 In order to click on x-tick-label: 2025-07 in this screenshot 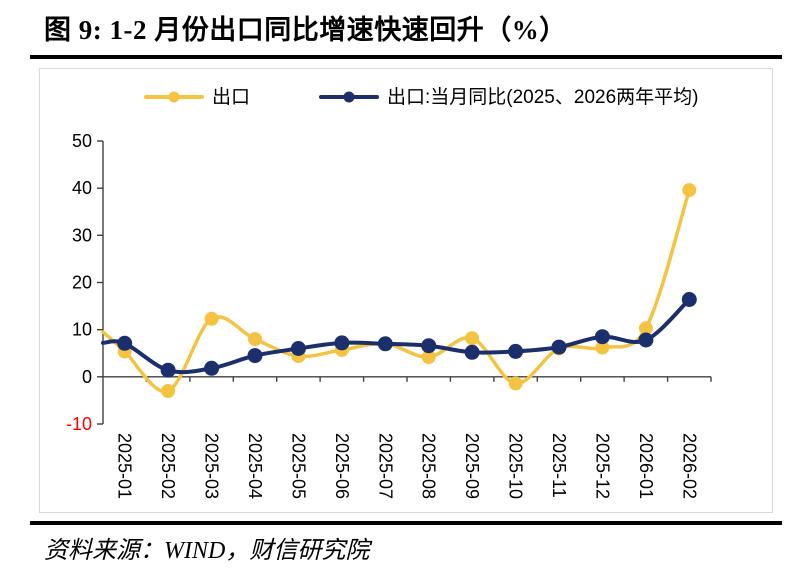, I will do `click(385, 466)`.